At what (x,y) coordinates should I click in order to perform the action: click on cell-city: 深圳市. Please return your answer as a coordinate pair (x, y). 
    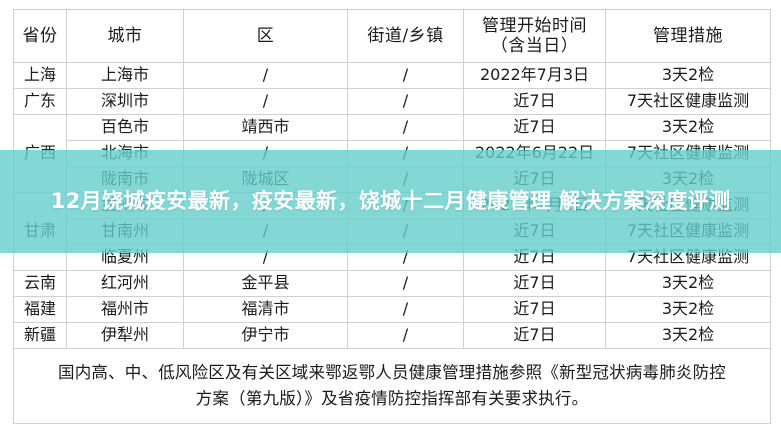
    Looking at the image, I should click on (125, 101).